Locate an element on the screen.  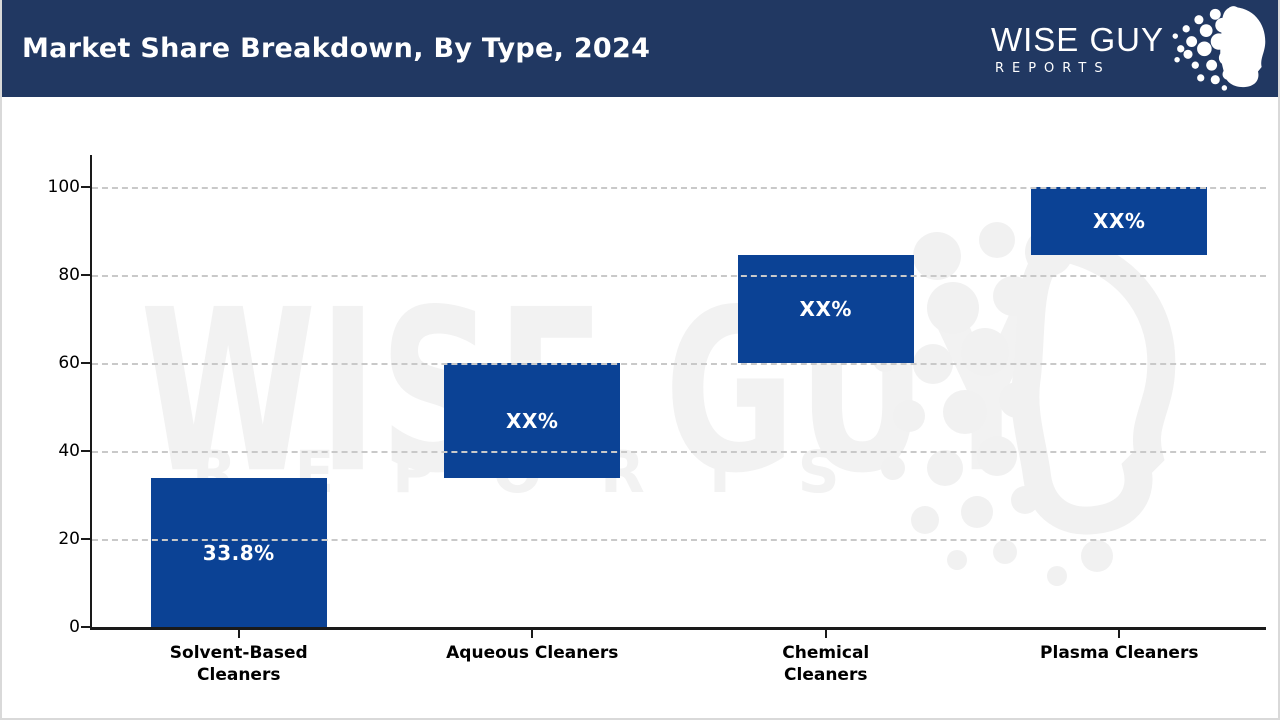
y-tick-label: 20 is located at coordinates (69, 539).